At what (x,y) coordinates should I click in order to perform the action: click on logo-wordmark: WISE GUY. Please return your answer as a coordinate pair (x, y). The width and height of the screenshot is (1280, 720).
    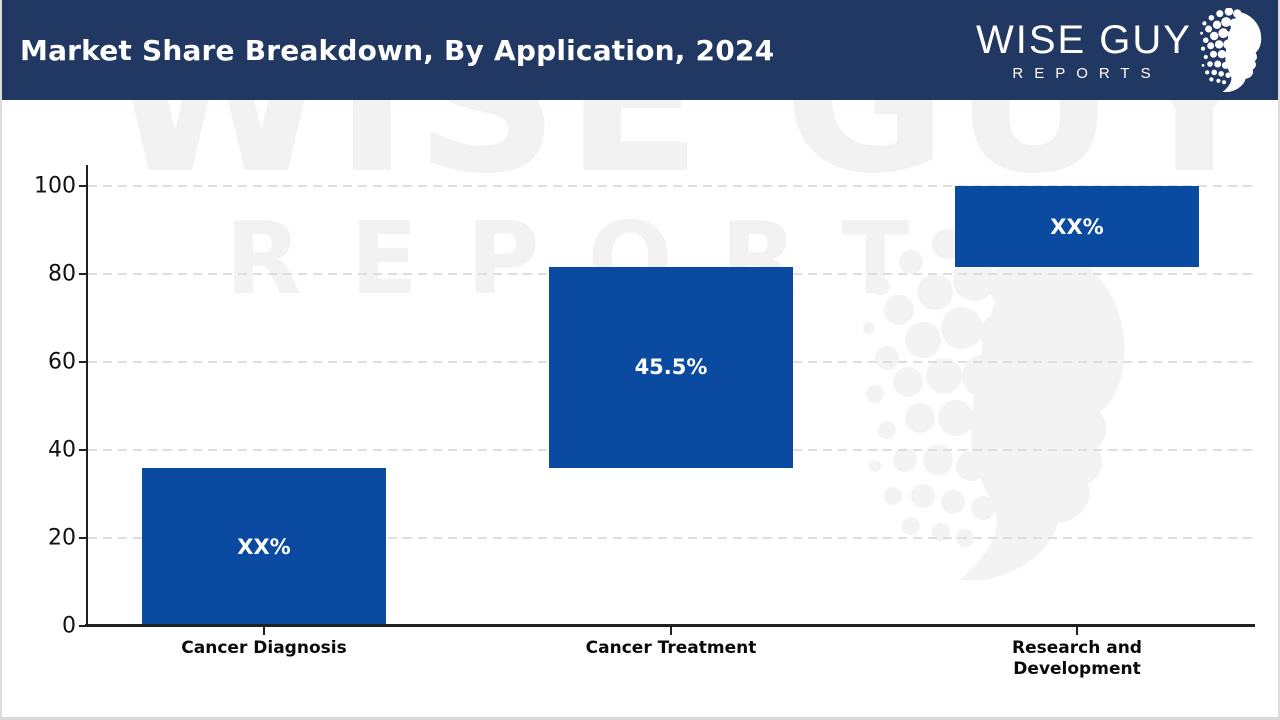
    Looking at the image, I should click on (1083, 39).